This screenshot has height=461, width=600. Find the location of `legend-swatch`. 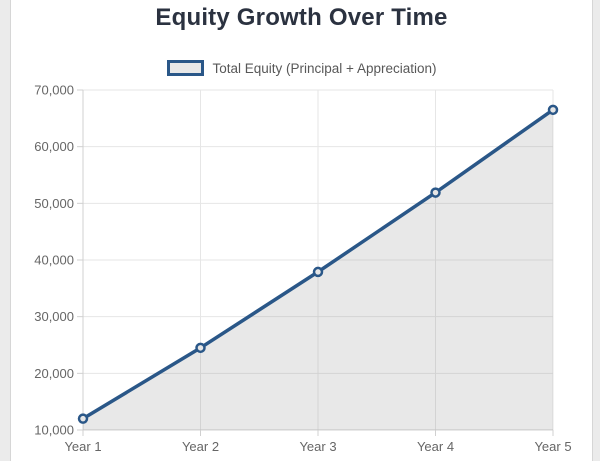

legend-swatch is located at coordinates (185, 68).